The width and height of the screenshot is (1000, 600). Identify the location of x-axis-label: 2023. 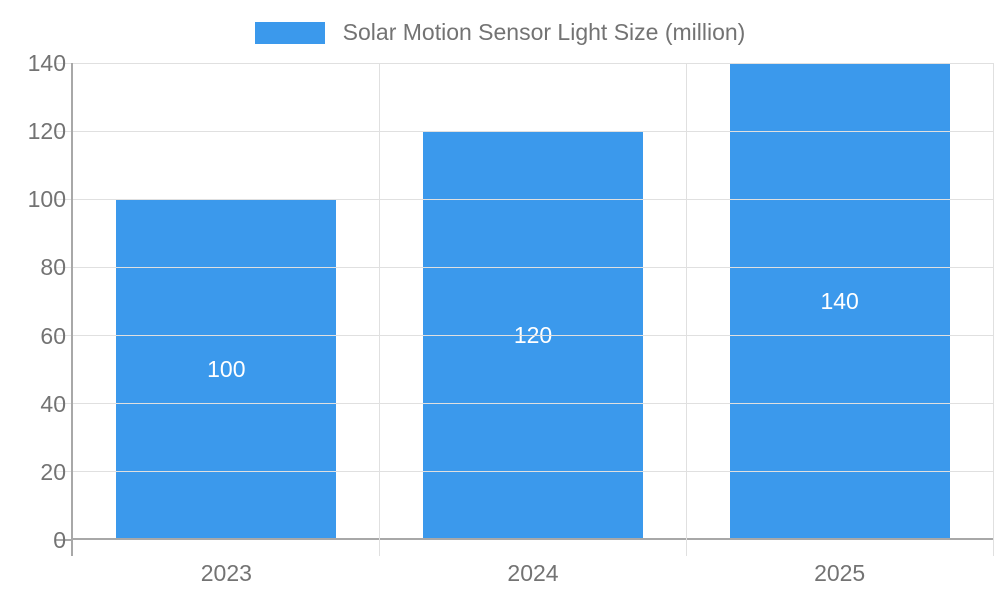
(226, 573).